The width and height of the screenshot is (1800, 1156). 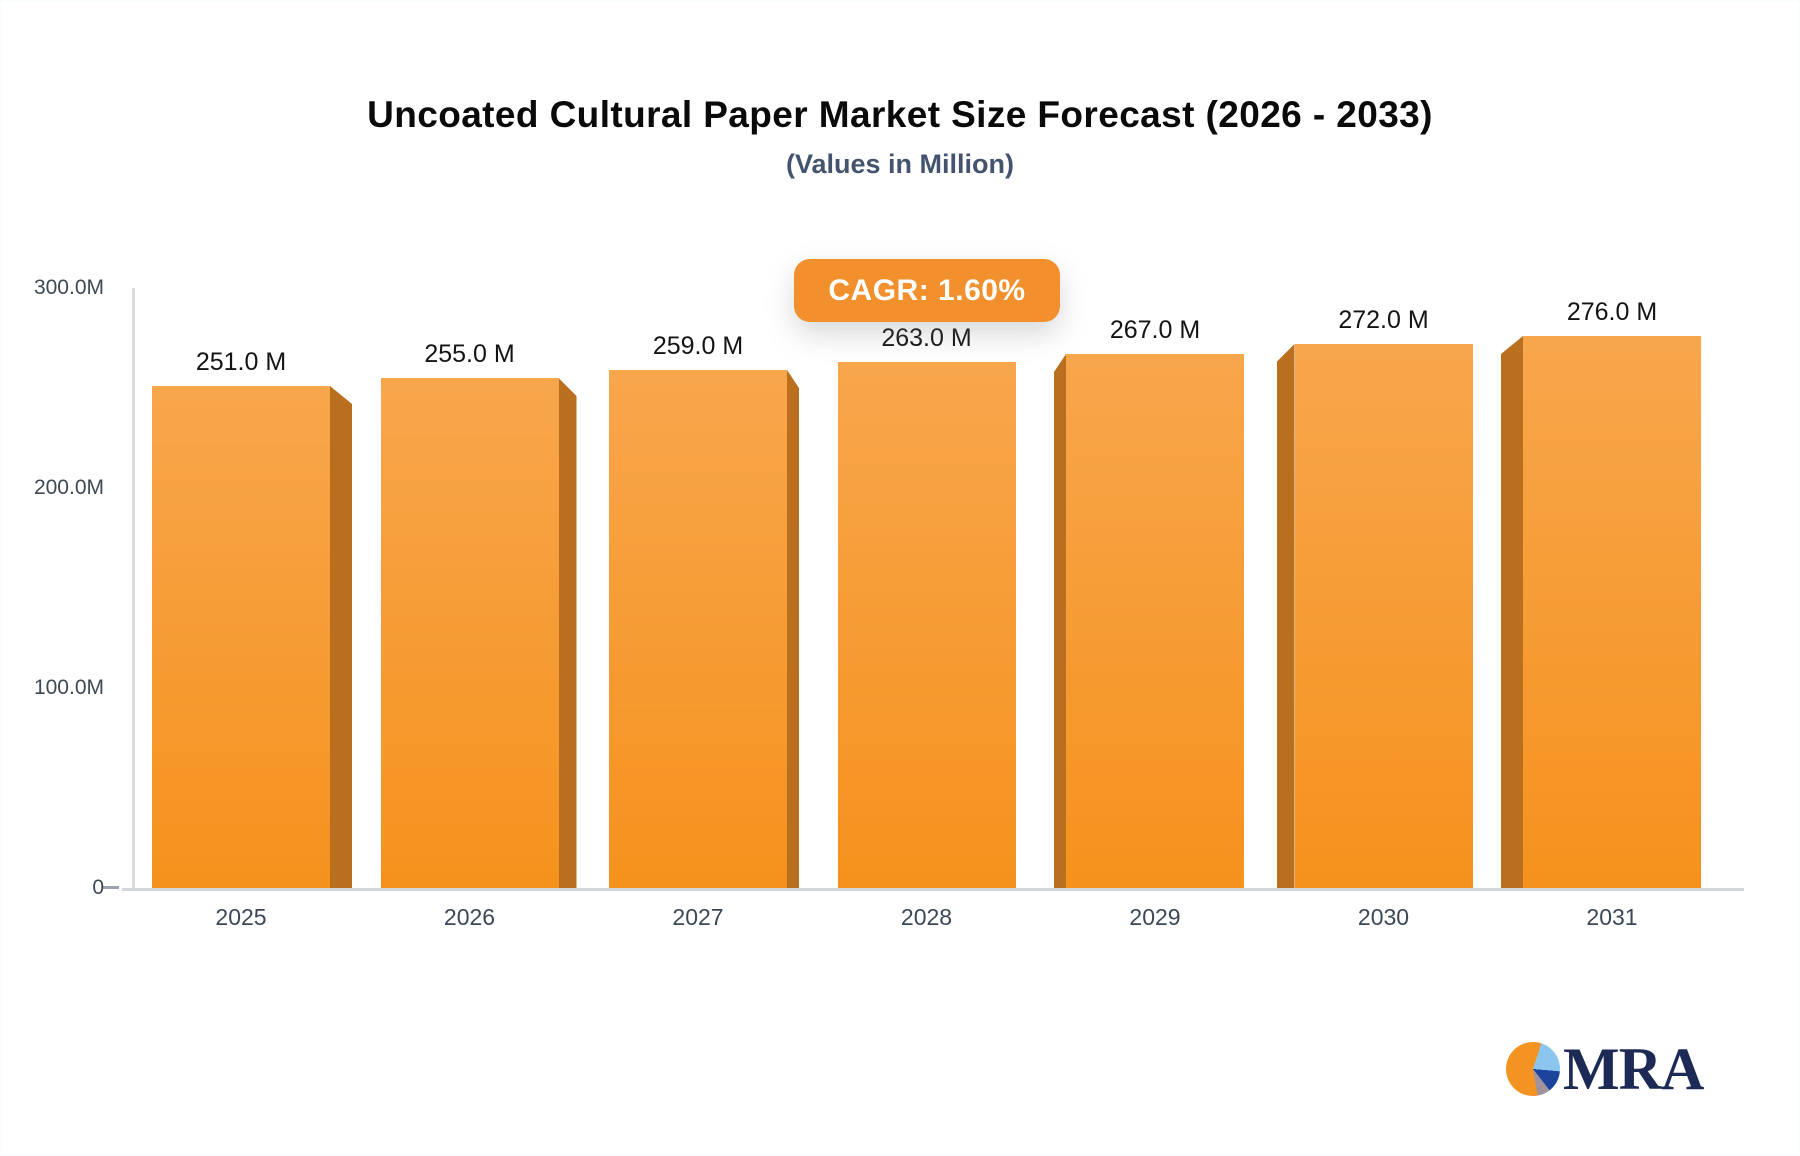 I want to click on brand-text: MRA, so click(x=1633, y=1069).